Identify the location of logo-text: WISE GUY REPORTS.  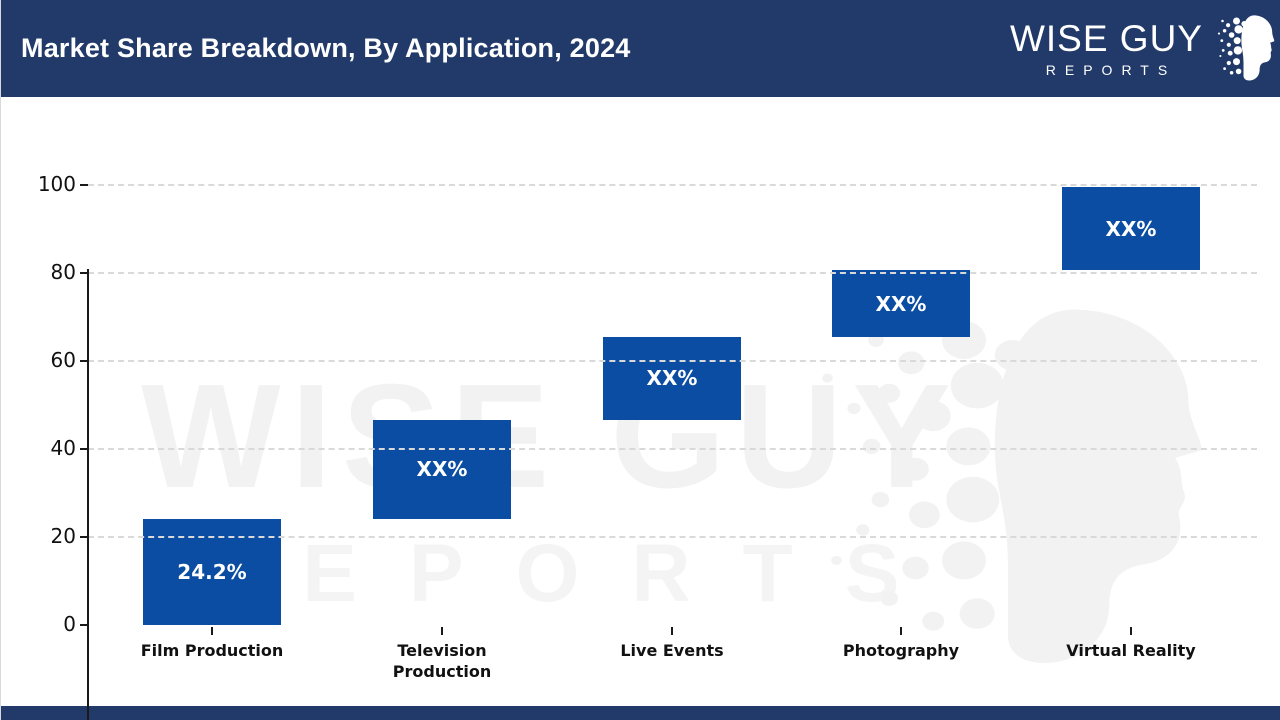
(1106, 48).